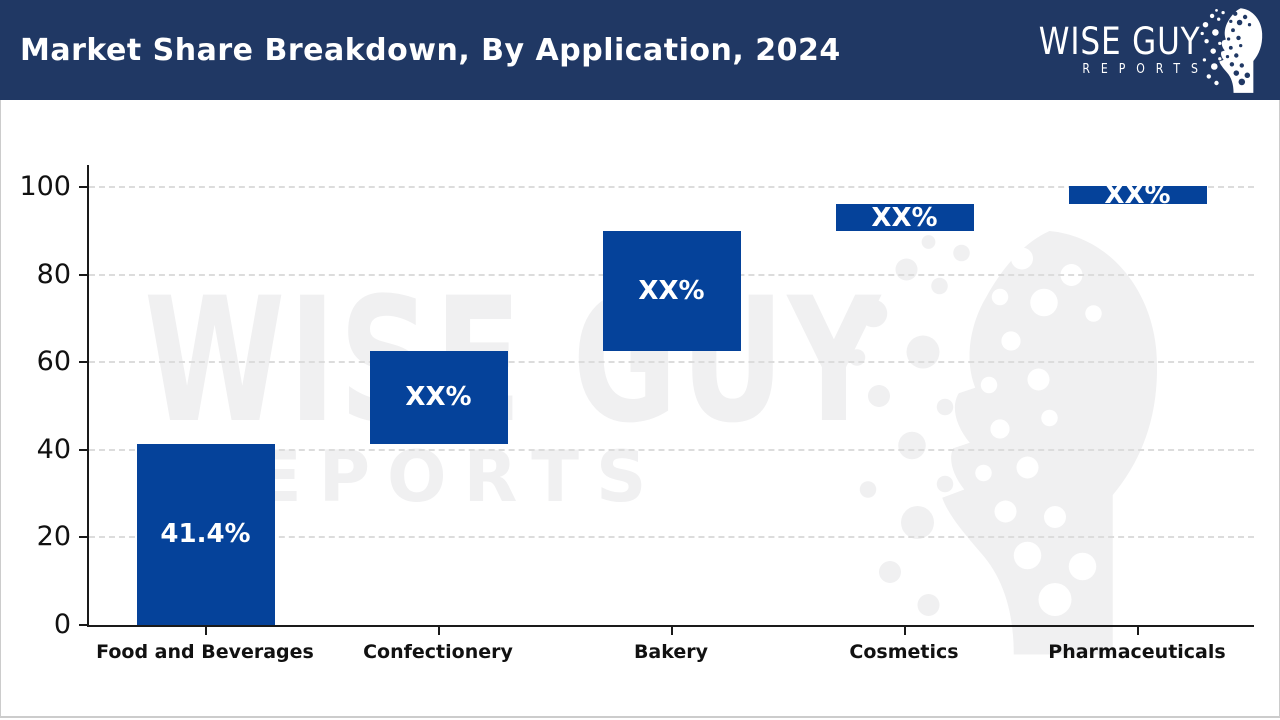  I want to click on y-axis-spine, so click(88, 396).